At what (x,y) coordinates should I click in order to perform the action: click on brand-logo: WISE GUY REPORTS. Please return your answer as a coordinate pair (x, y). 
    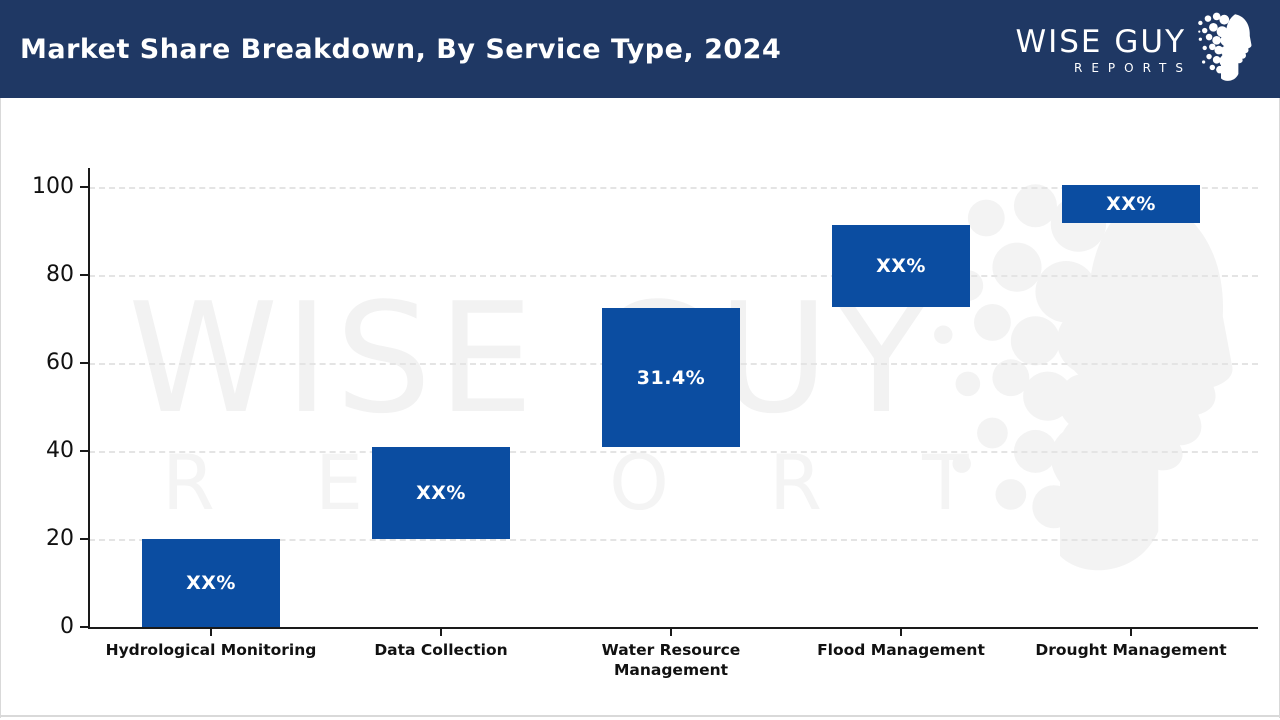
    Looking at the image, I should click on (1134, 49).